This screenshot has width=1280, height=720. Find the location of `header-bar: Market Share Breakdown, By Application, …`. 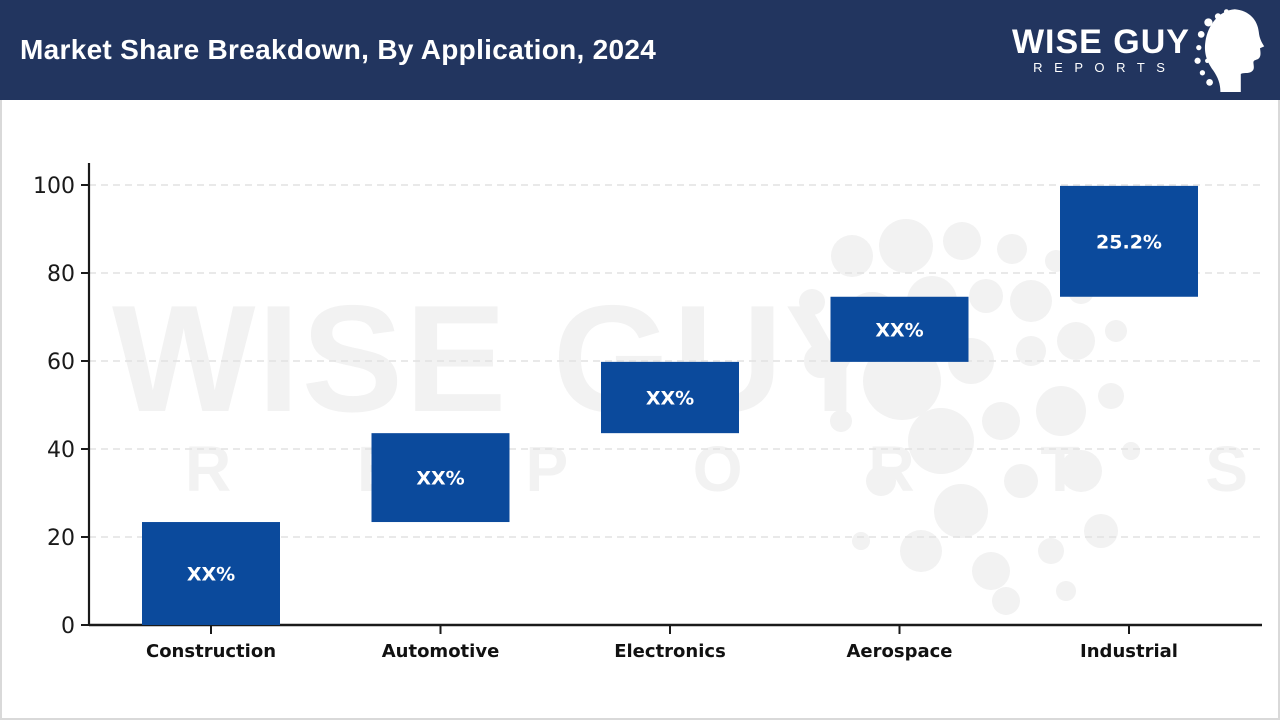

header-bar: Market Share Breakdown, By Application, … is located at coordinates (640, 50).